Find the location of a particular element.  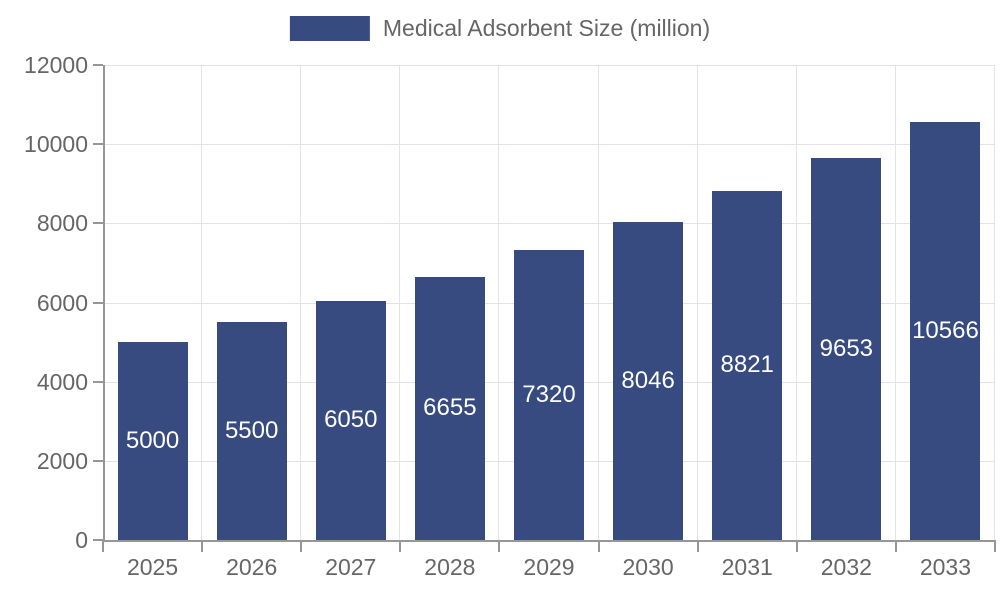

bar-2029: 7320 is located at coordinates (549, 395).